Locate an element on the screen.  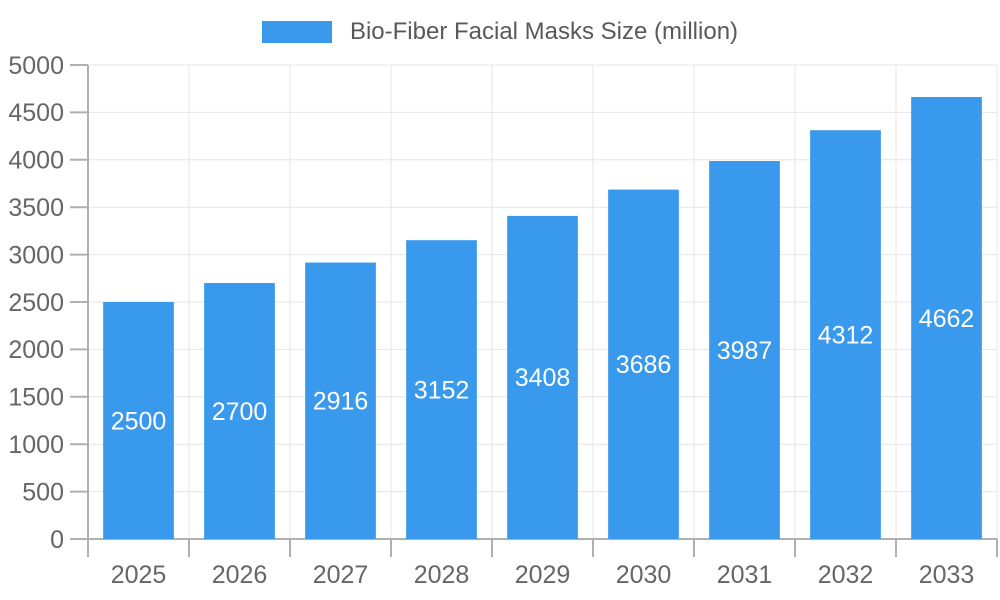
bar-value-label: 3686 is located at coordinates (644, 365).